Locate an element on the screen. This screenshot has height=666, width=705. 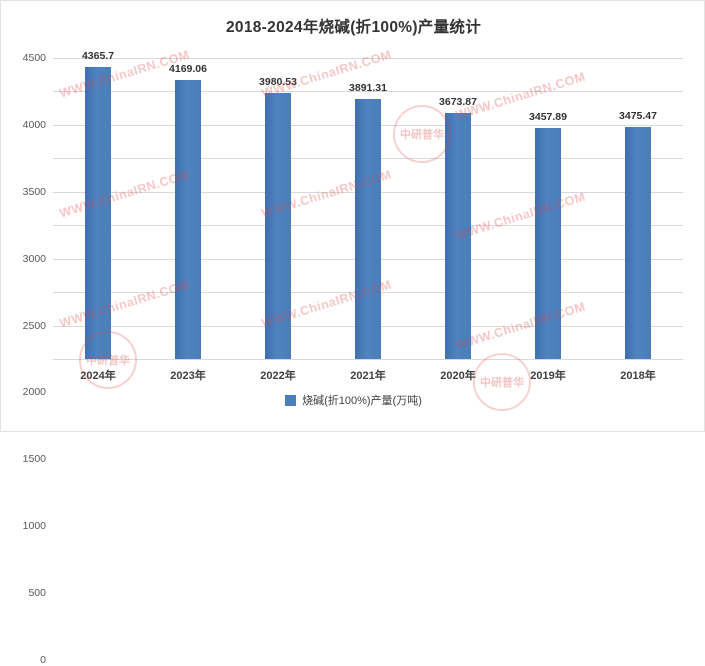
y-gridline: 4000 is located at coordinates (353, 111).